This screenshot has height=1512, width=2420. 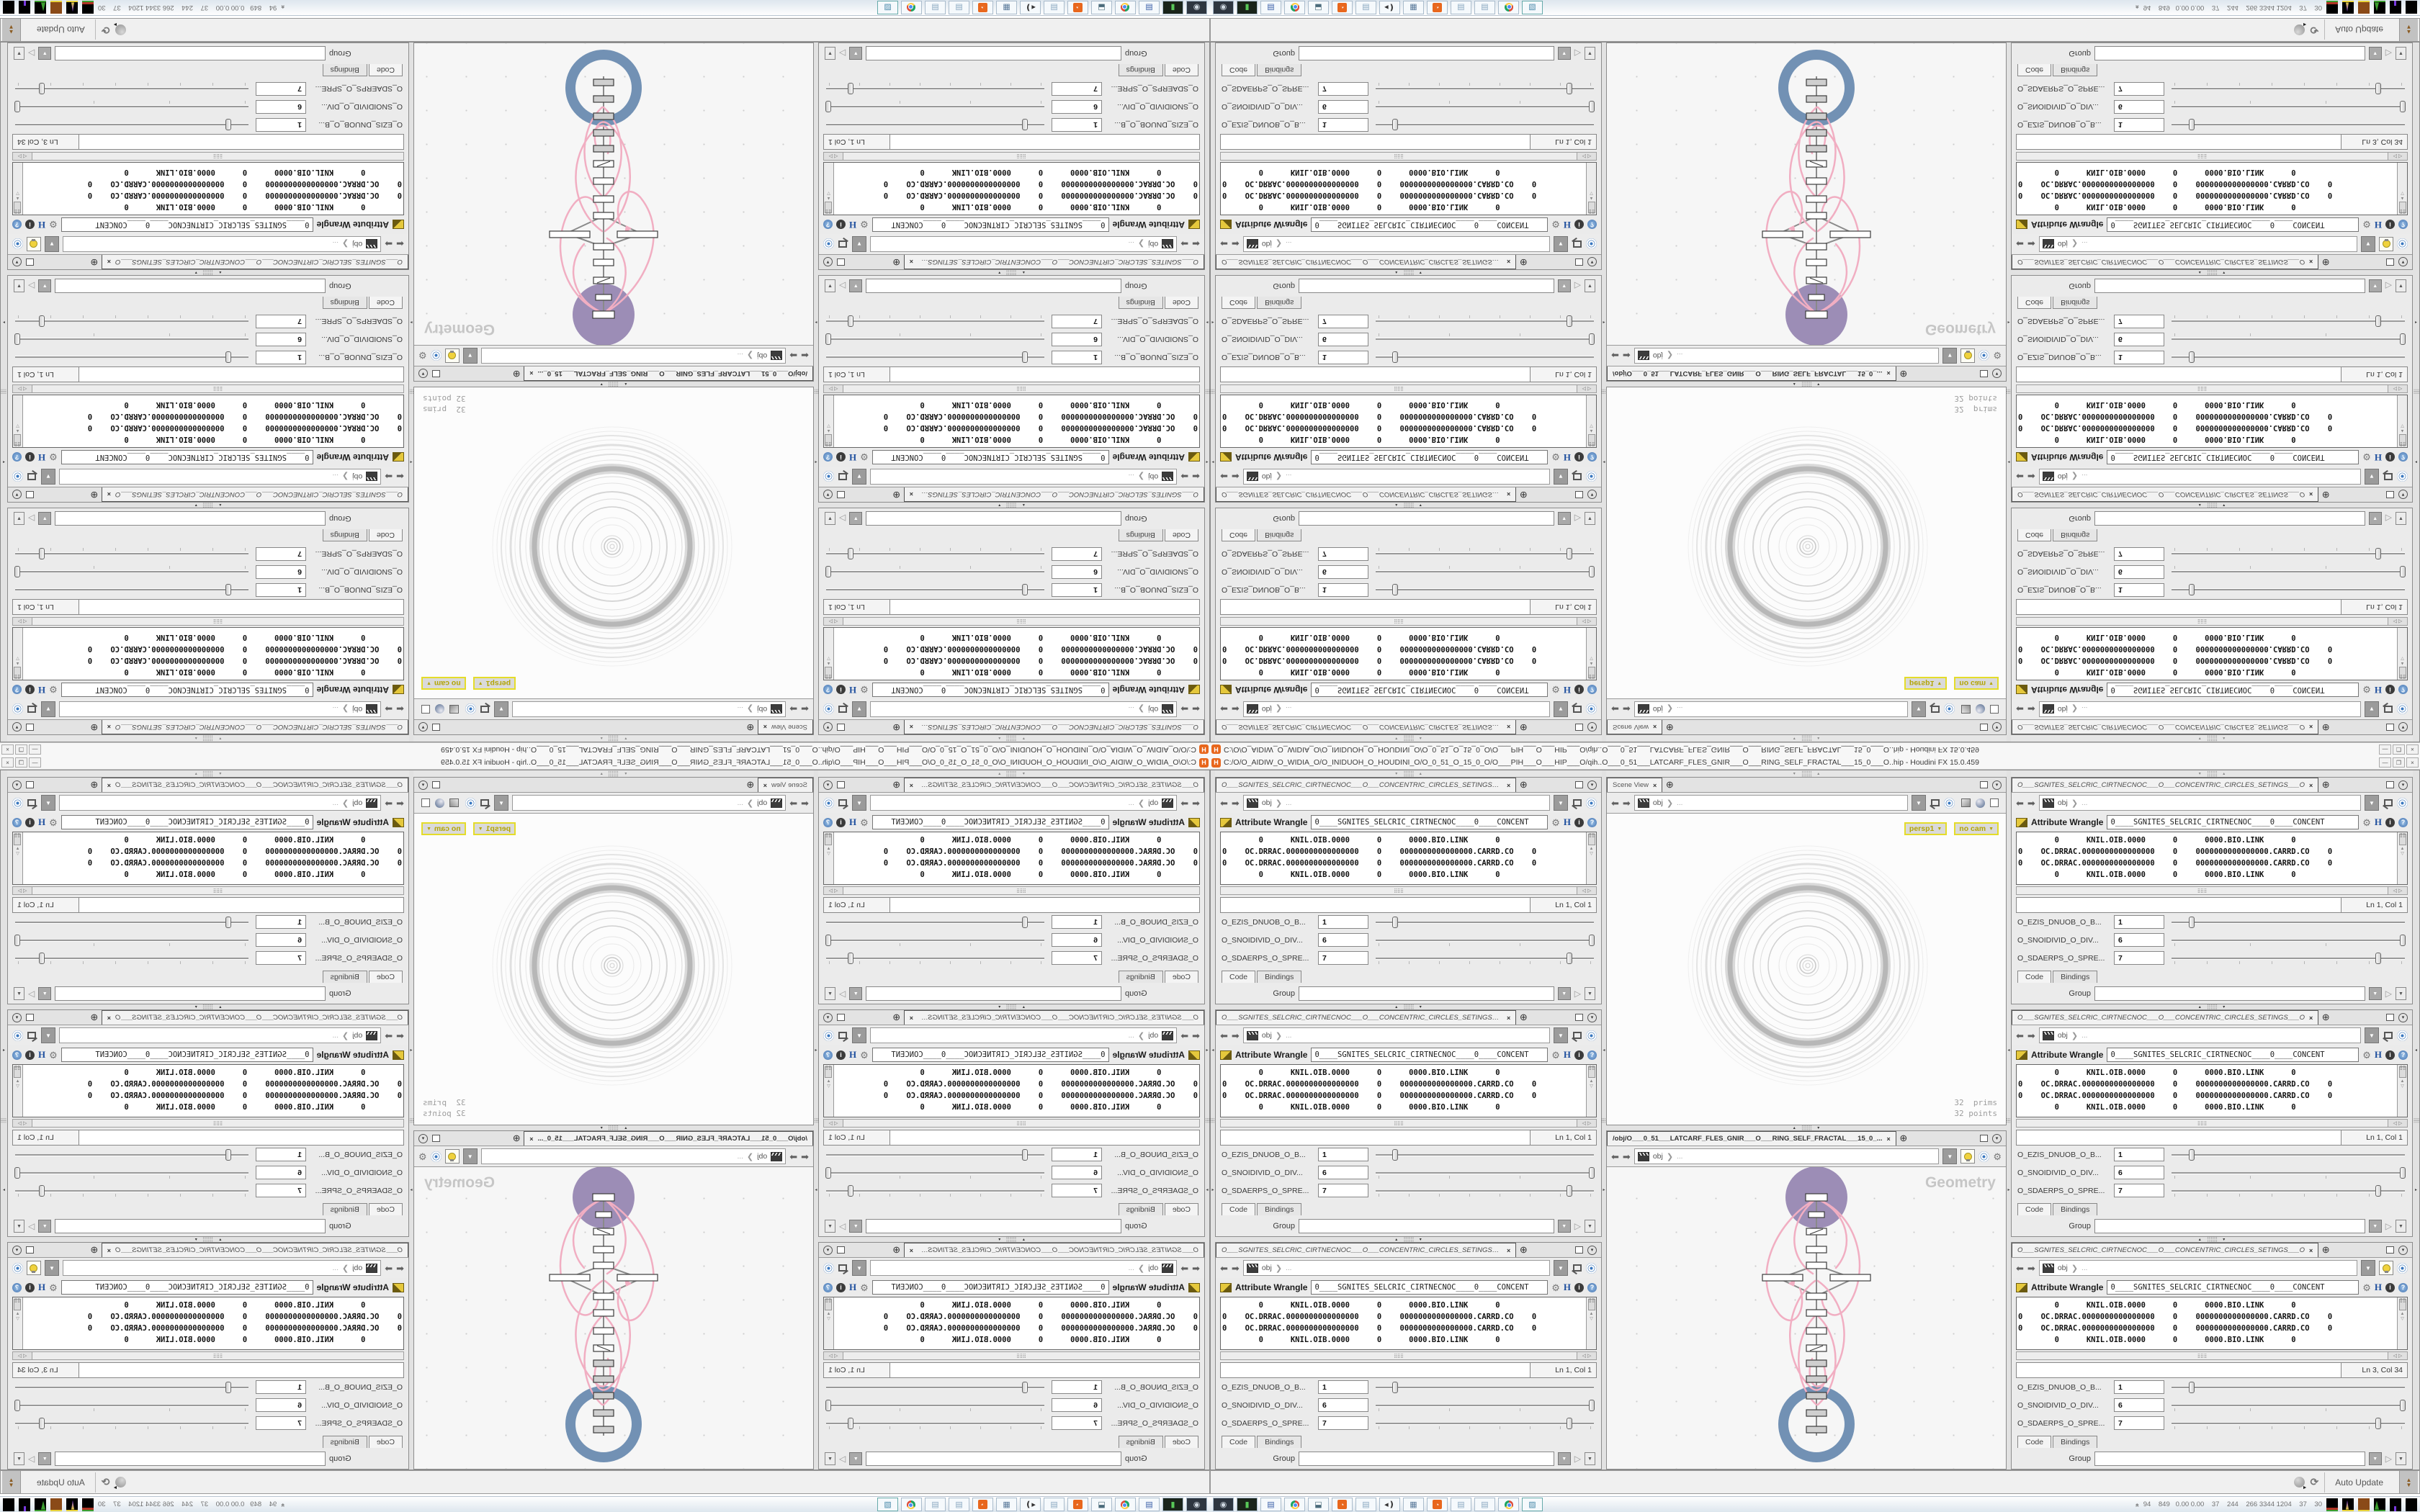 I want to click on minimize-button: —, so click(x=2385, y=762).